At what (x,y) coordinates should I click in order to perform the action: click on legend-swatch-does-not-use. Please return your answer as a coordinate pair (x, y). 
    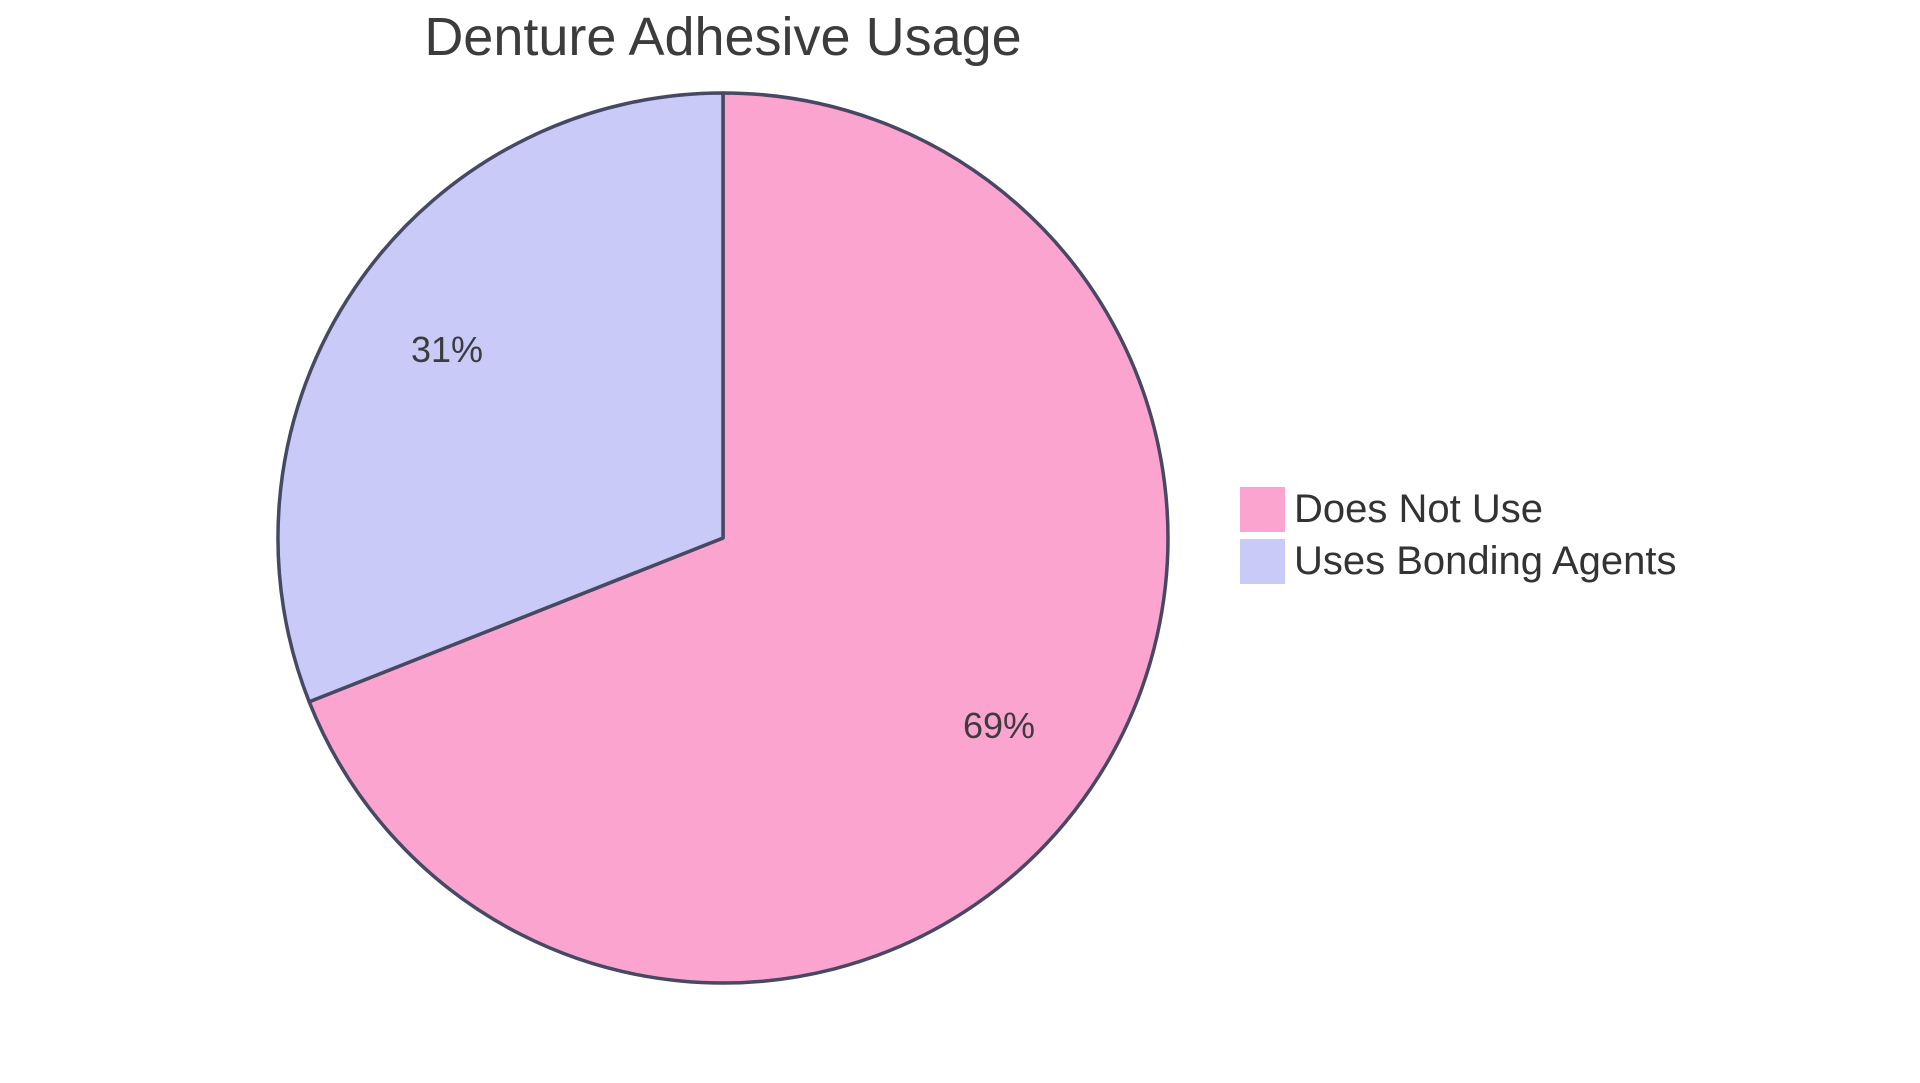
    Looking at the image, I should click on (1262, 509).